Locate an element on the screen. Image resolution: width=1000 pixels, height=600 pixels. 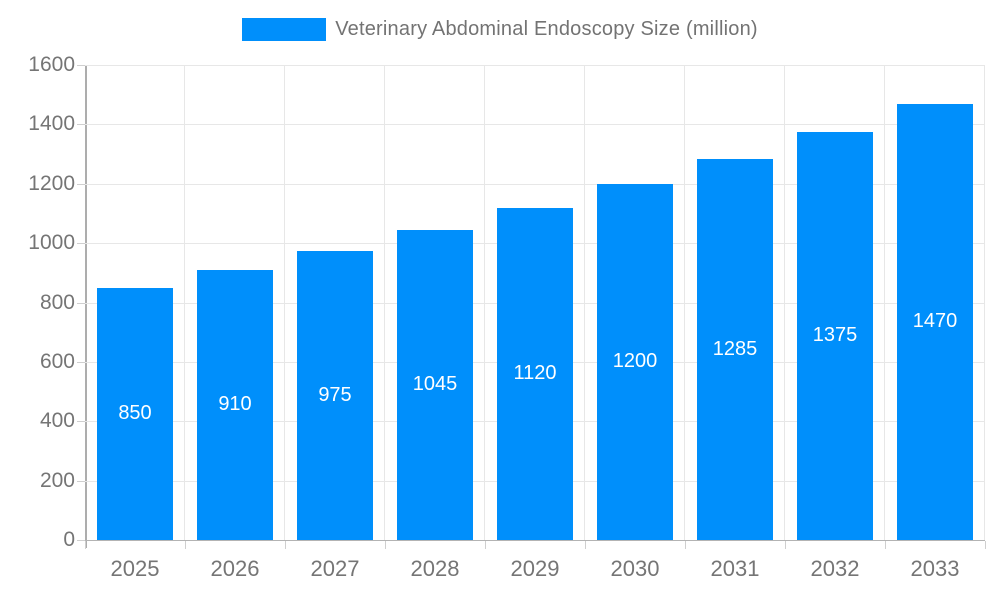
y-tick-label: 1400 is located at coordinates (51, 124).